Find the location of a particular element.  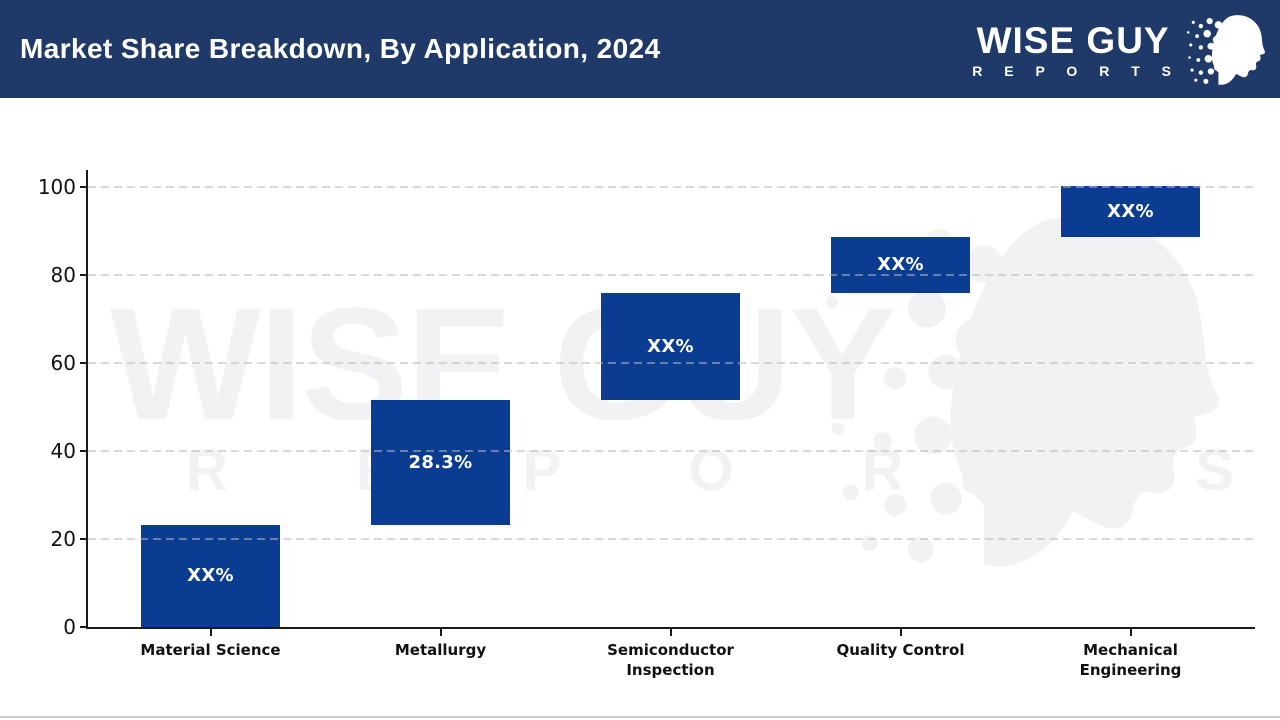

x-category-label: Material Science is located at coordinates (210, 650).